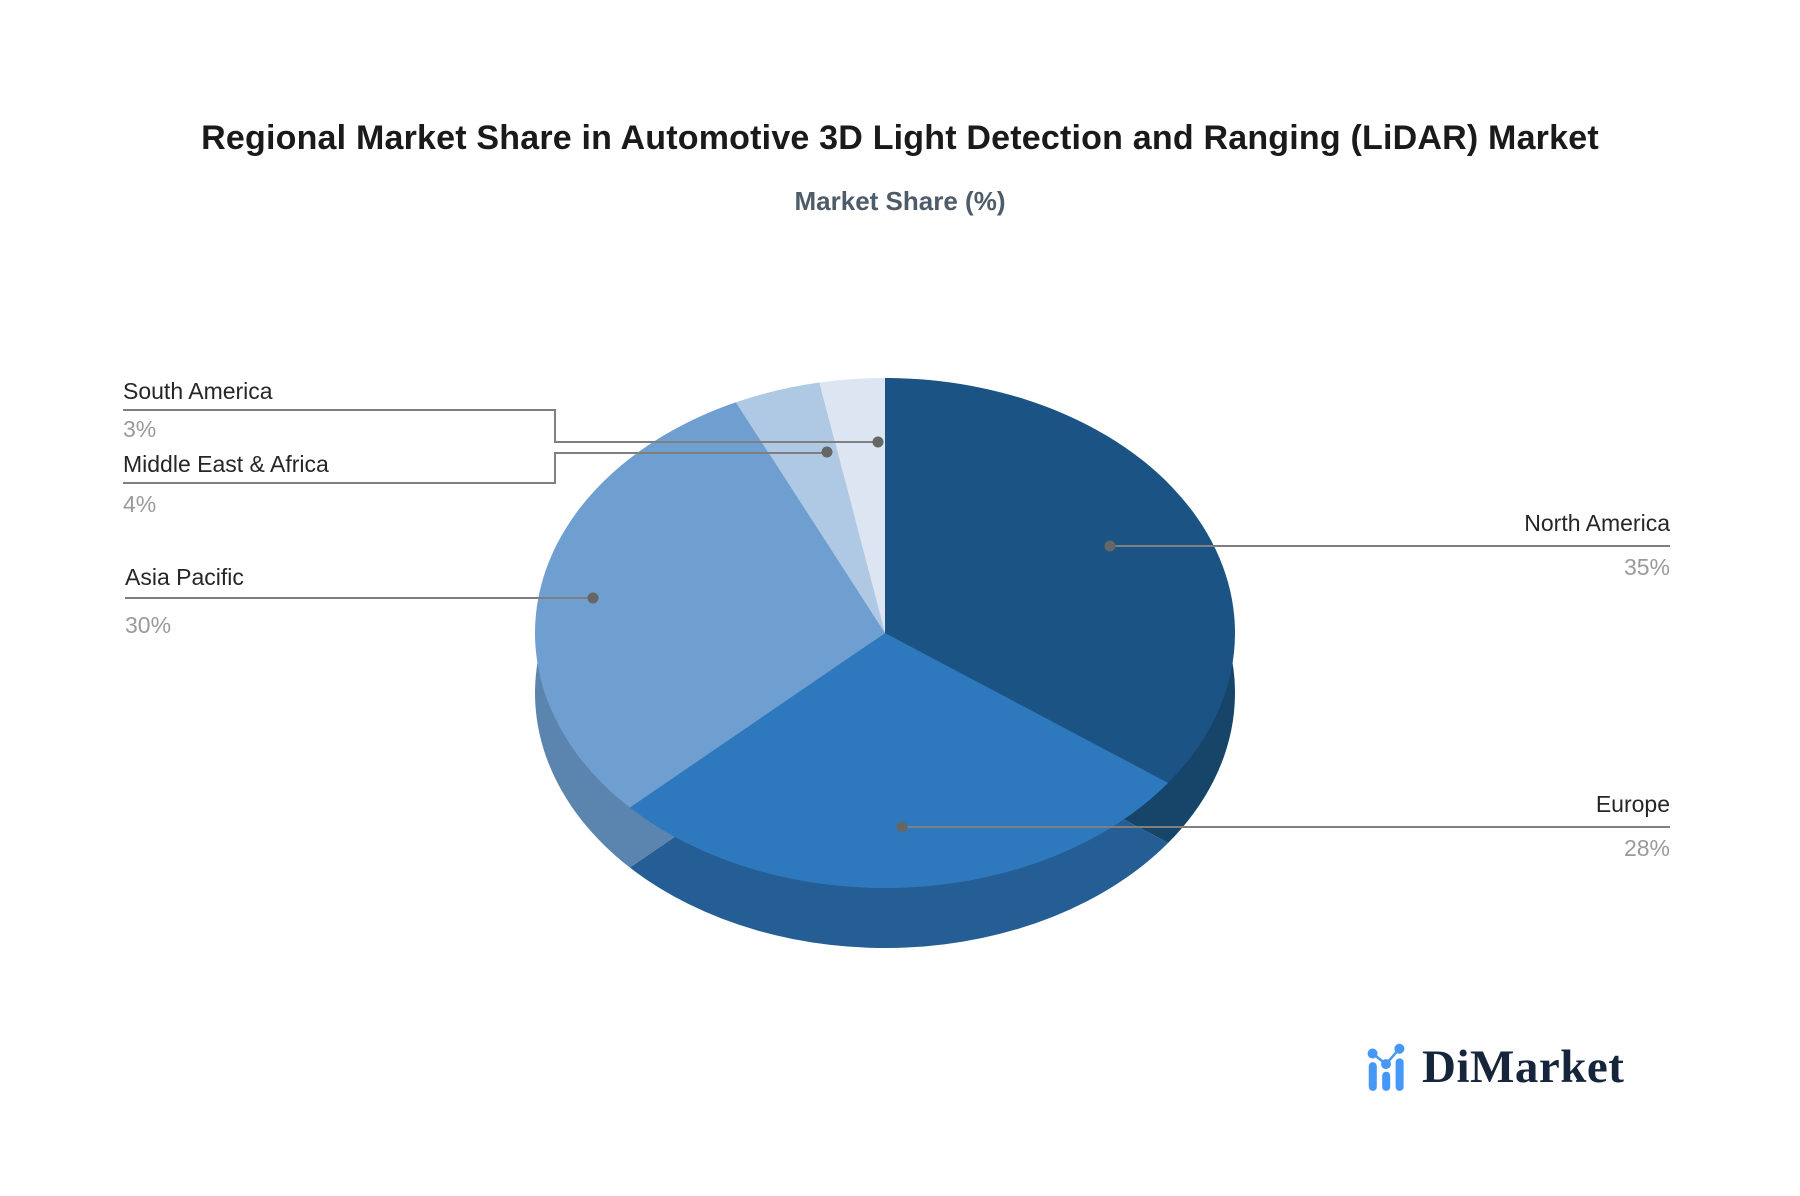 The height and width of the screenshot is (1196, 1800). I want to click on pie-slice-europe, so click(899, 761).